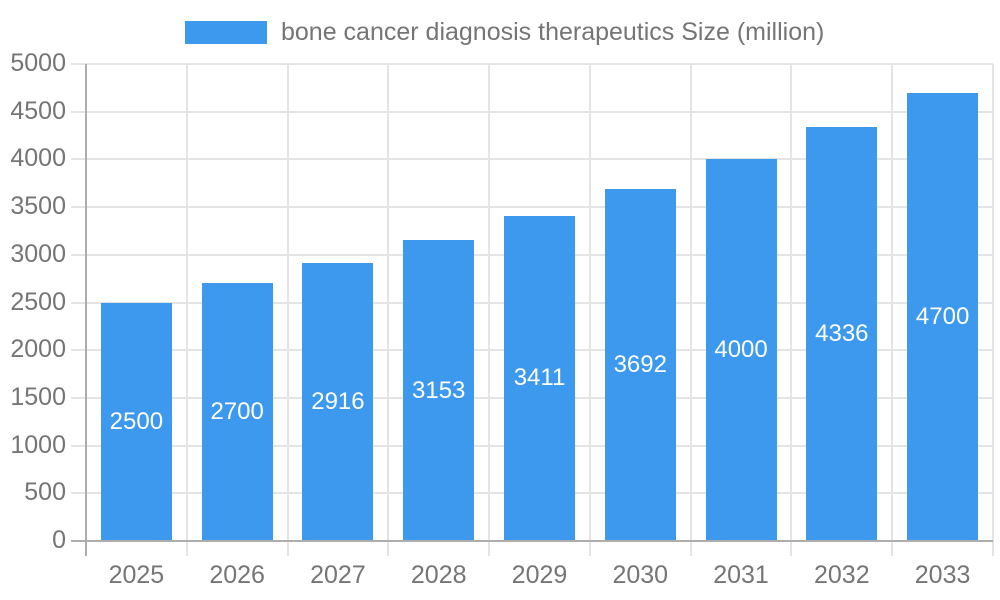 The image size is (1000, 600). I want to click on y-axis-tick-label: 0, so click(59, 540).